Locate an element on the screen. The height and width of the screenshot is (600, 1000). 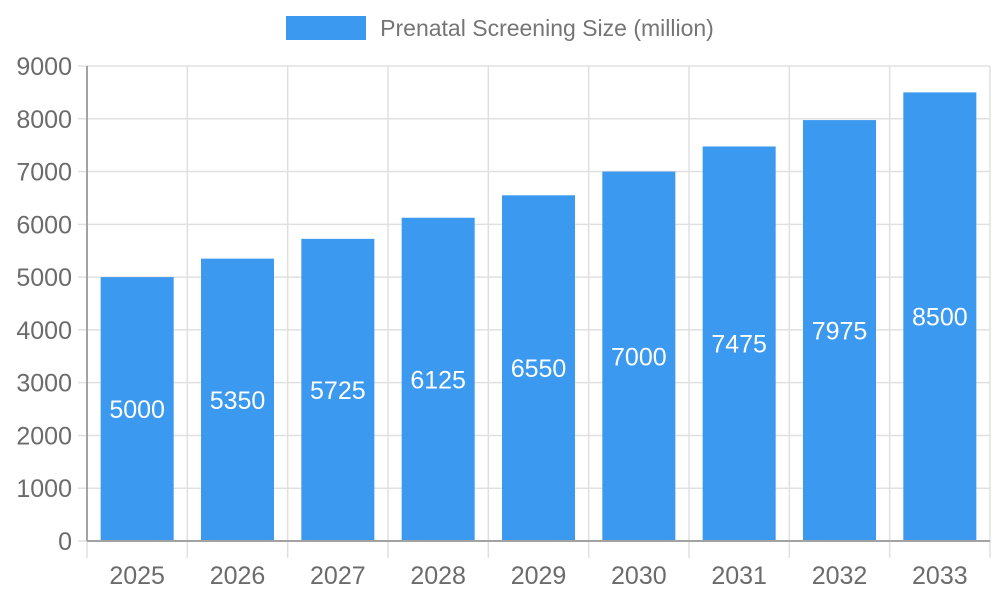
bar-value-label: 5725 is located at coordinates (338, 391).